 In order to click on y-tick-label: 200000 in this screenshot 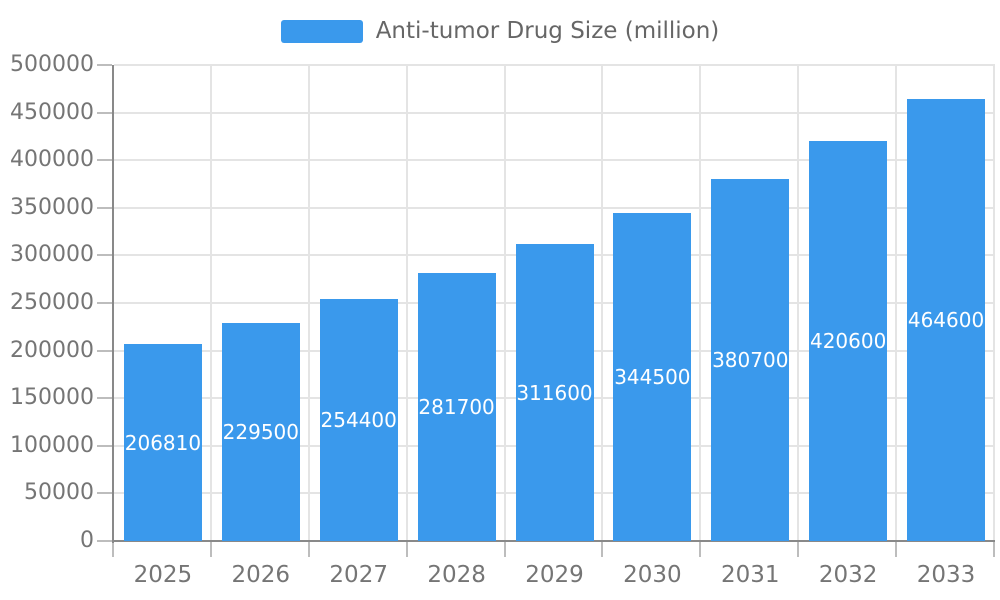, I will do `click(52, 350)`.